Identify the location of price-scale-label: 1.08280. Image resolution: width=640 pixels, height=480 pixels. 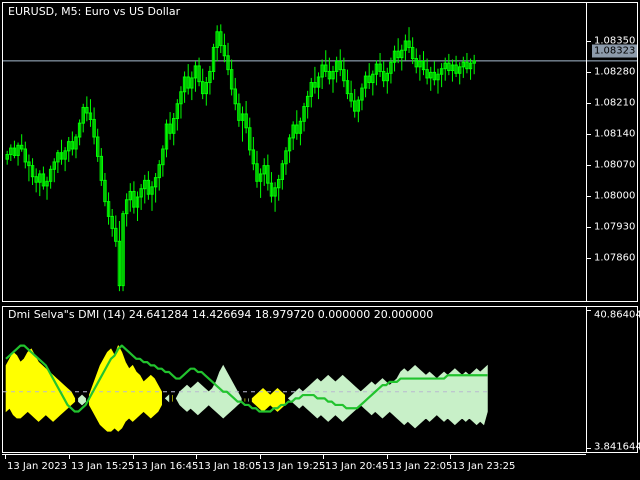
(615, 72).